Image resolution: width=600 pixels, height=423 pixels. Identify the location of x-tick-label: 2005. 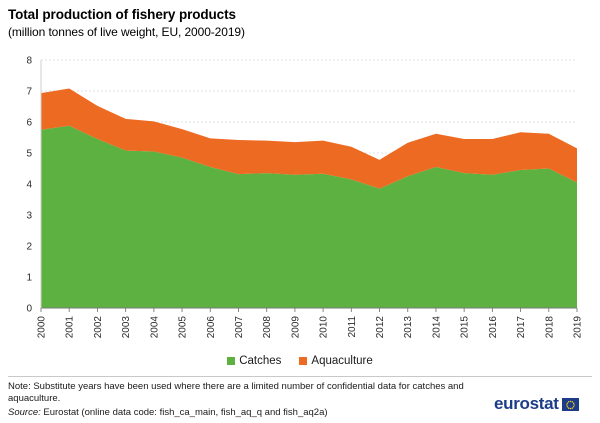
(183, 327).